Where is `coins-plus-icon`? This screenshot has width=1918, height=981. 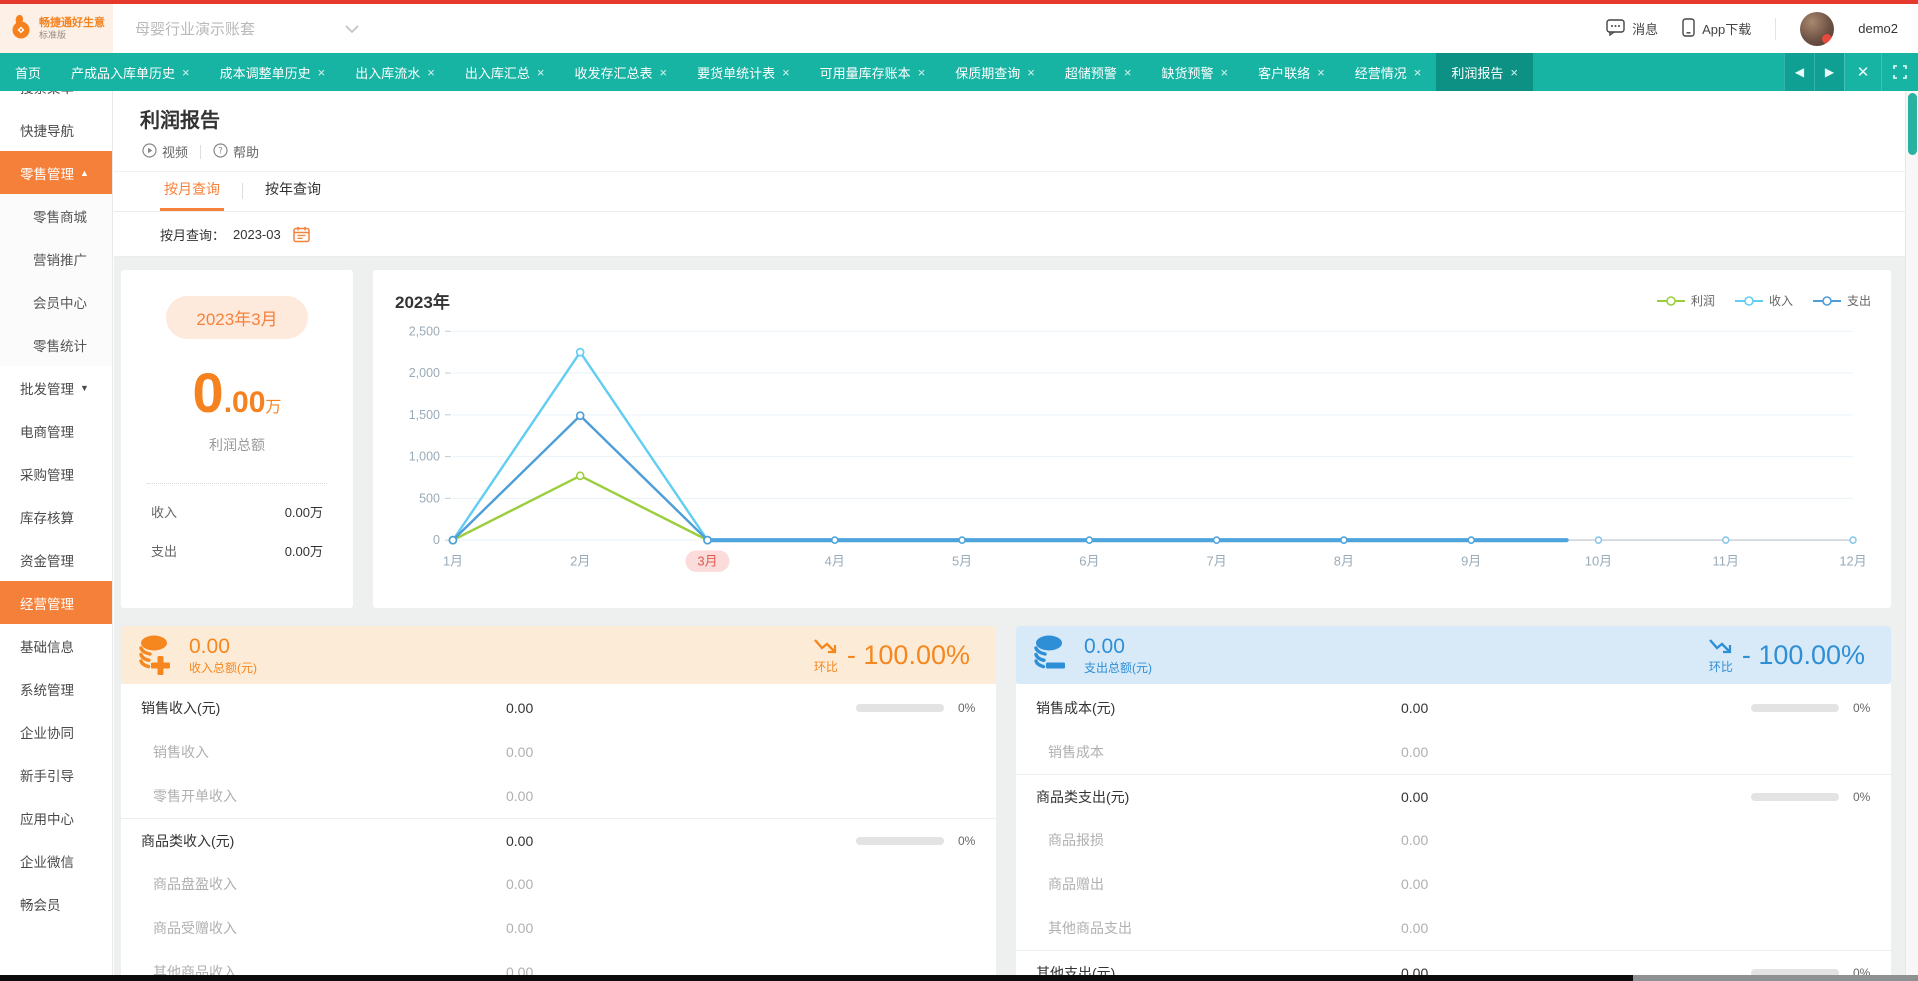
coins-plus-icon is located at coordinates (157, 655).